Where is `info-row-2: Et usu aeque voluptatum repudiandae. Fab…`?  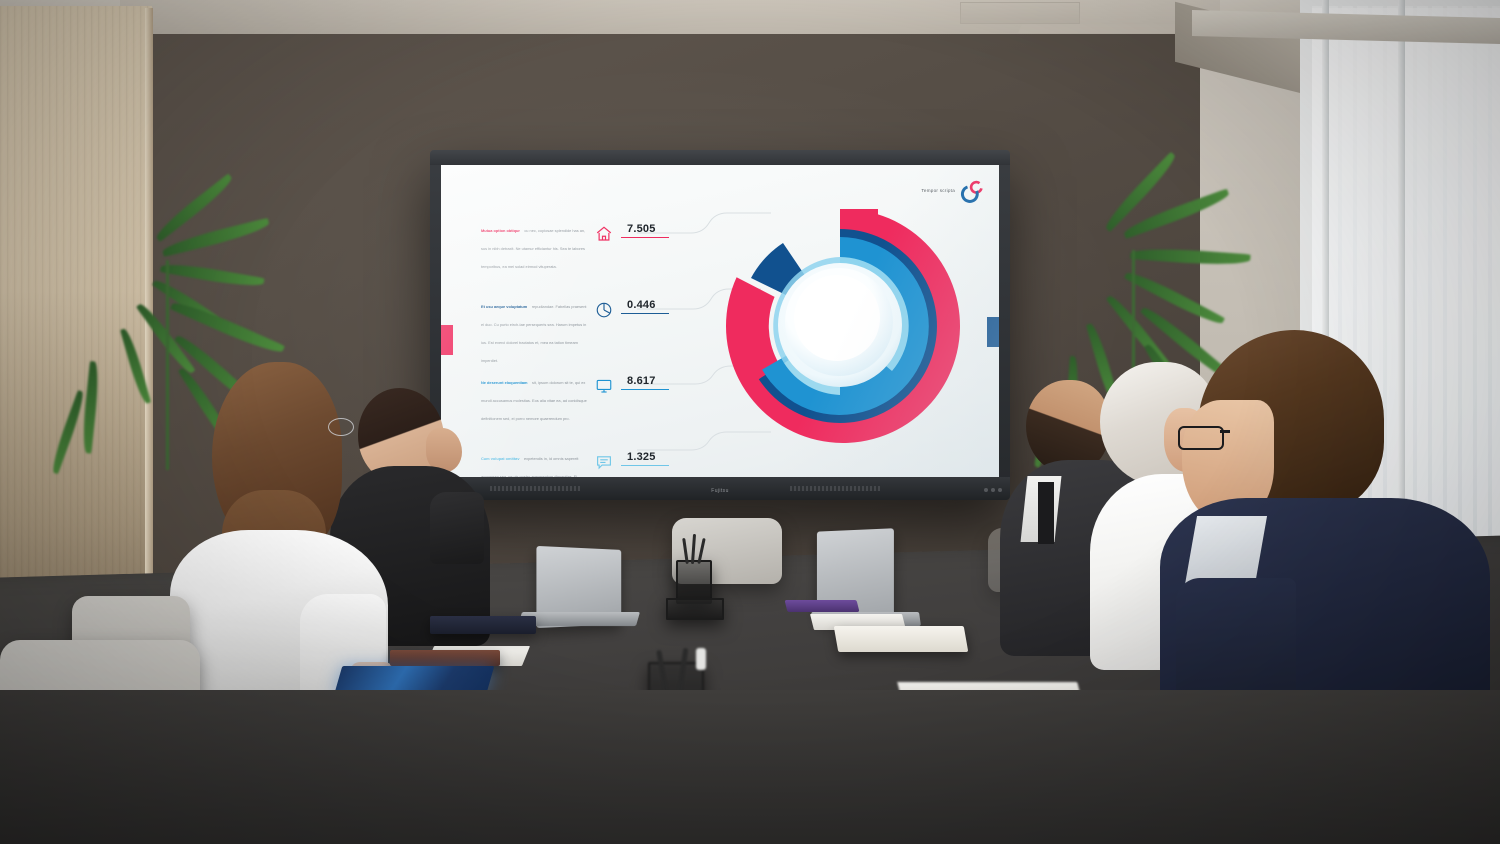 info-row-2: Et usu aeque voluptatum repudiandae. Fab… is located at coordinates (601, 328).